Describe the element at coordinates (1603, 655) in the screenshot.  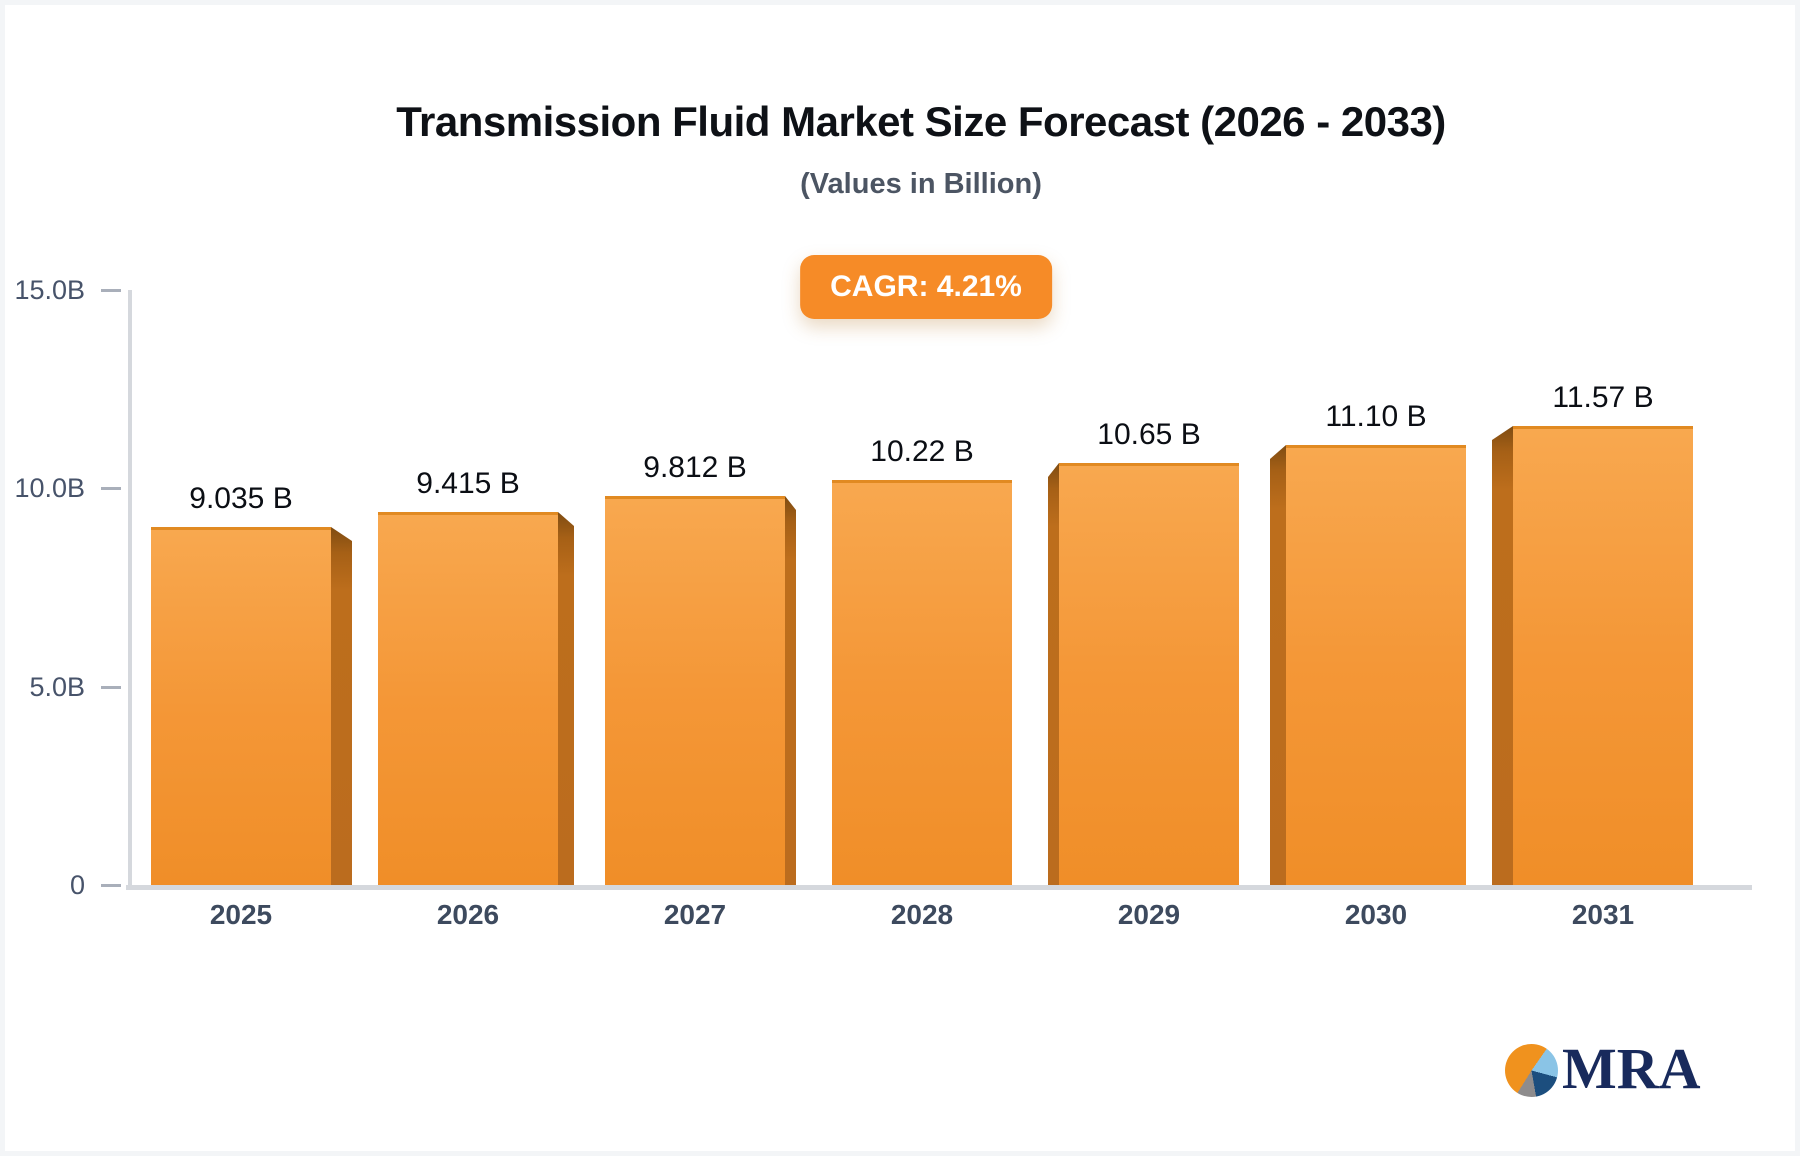
I see `bar-face-2031` at that location.